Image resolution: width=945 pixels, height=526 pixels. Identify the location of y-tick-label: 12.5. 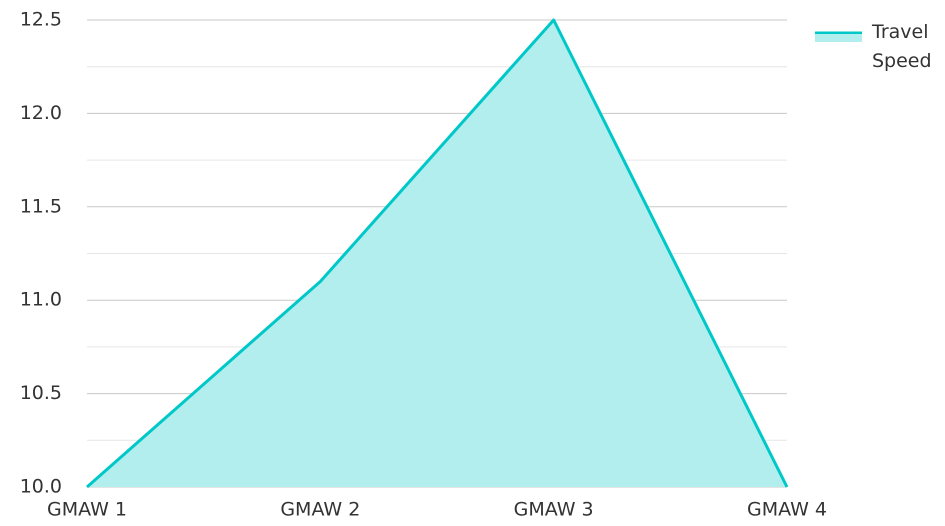
(41, 20).